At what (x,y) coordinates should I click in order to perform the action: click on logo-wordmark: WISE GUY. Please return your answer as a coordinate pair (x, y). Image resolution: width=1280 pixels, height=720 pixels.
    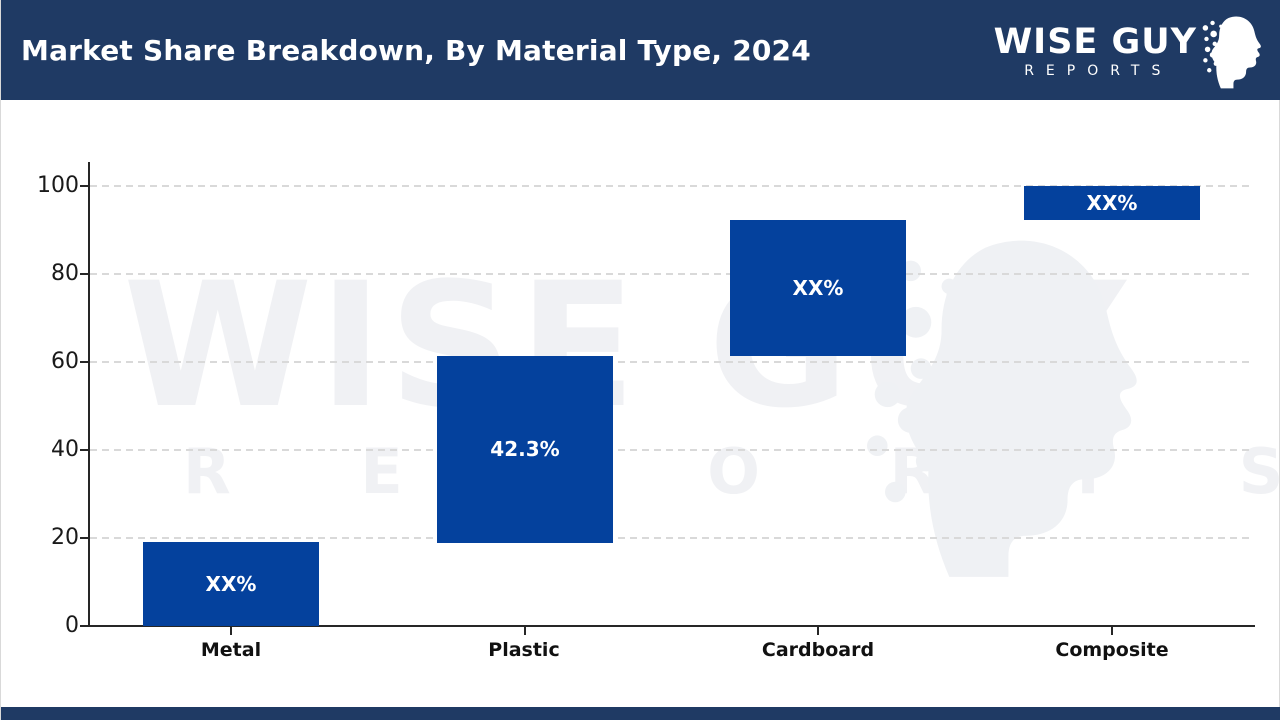
    Looking at the image, I should click on (1095, 42).